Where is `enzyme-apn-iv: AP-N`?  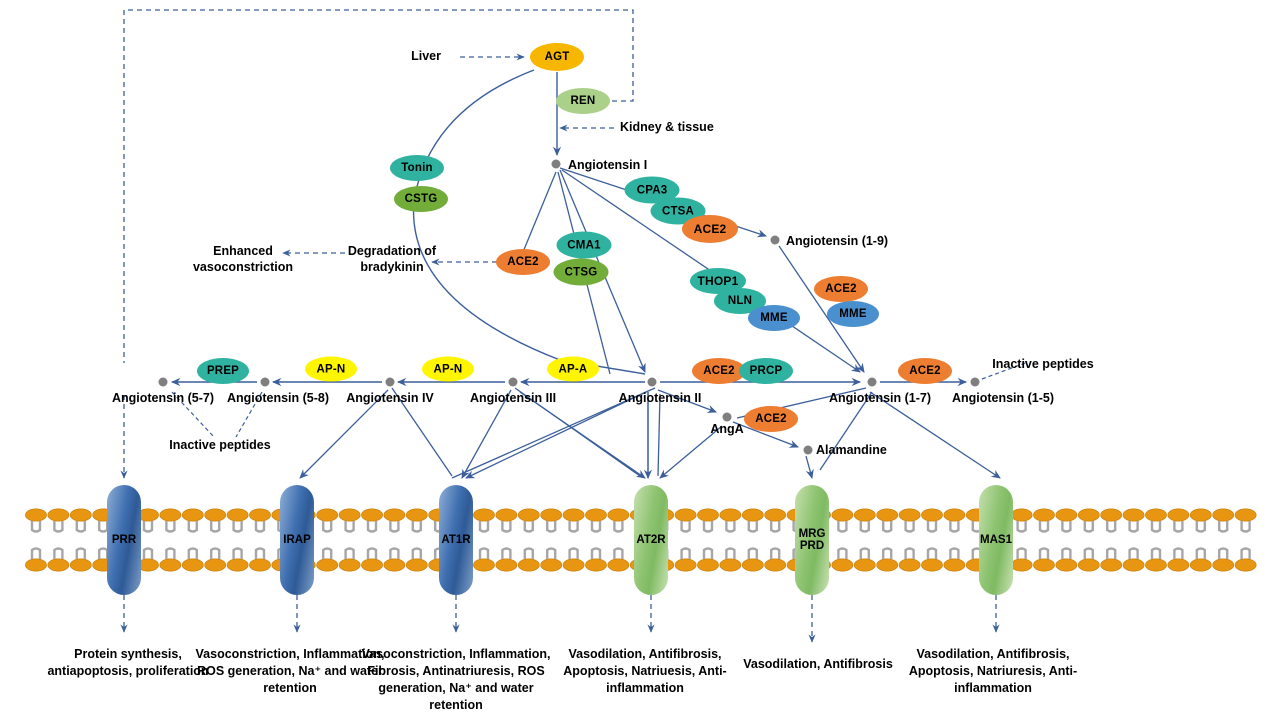 enzyme-apn-iv: AP-N is located at coordinates (448, 369).